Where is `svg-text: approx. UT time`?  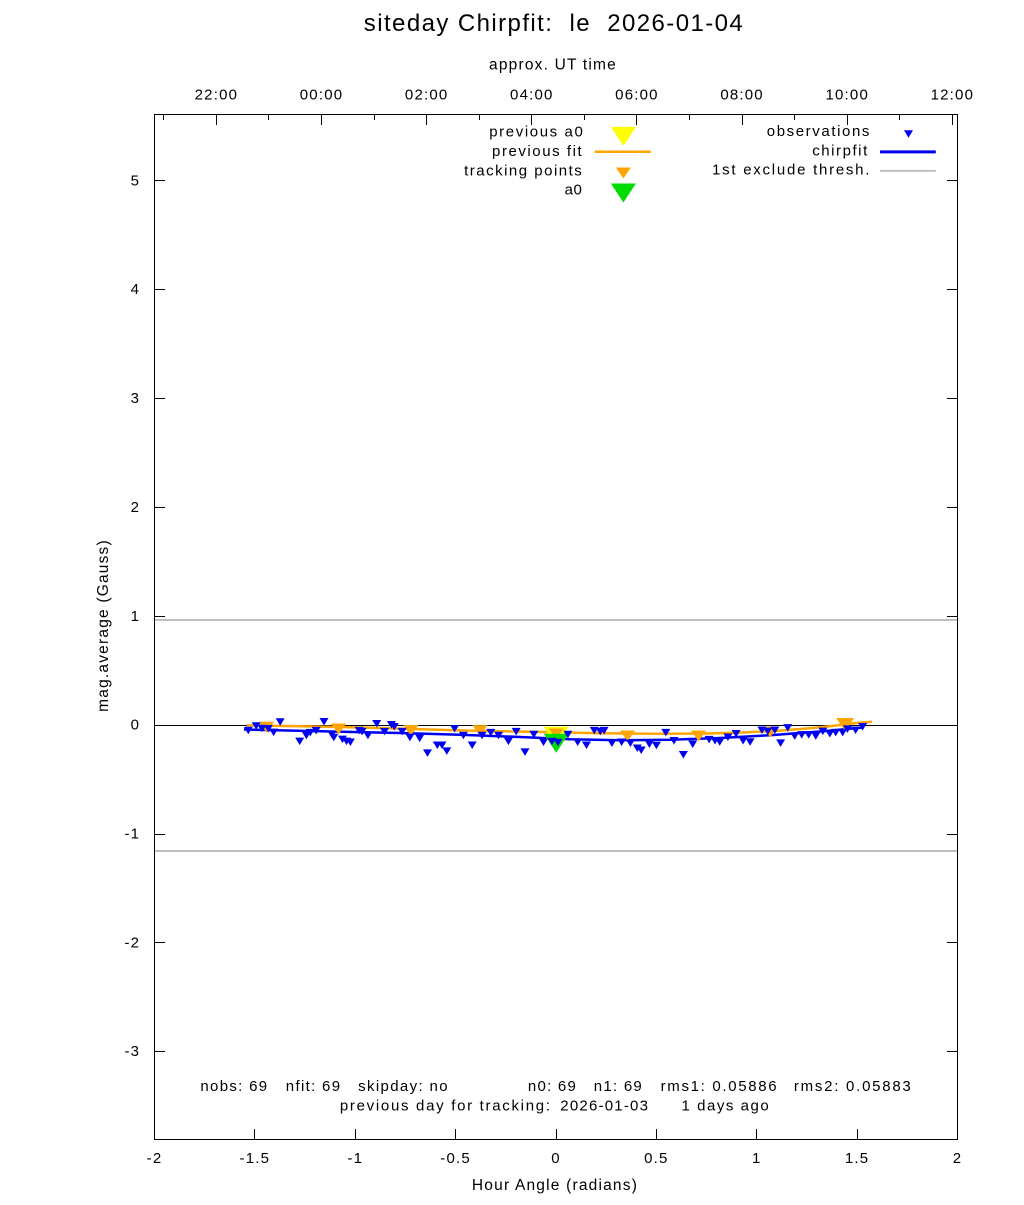 svg-text: approx. UT time is located at coordinates (553, 64).